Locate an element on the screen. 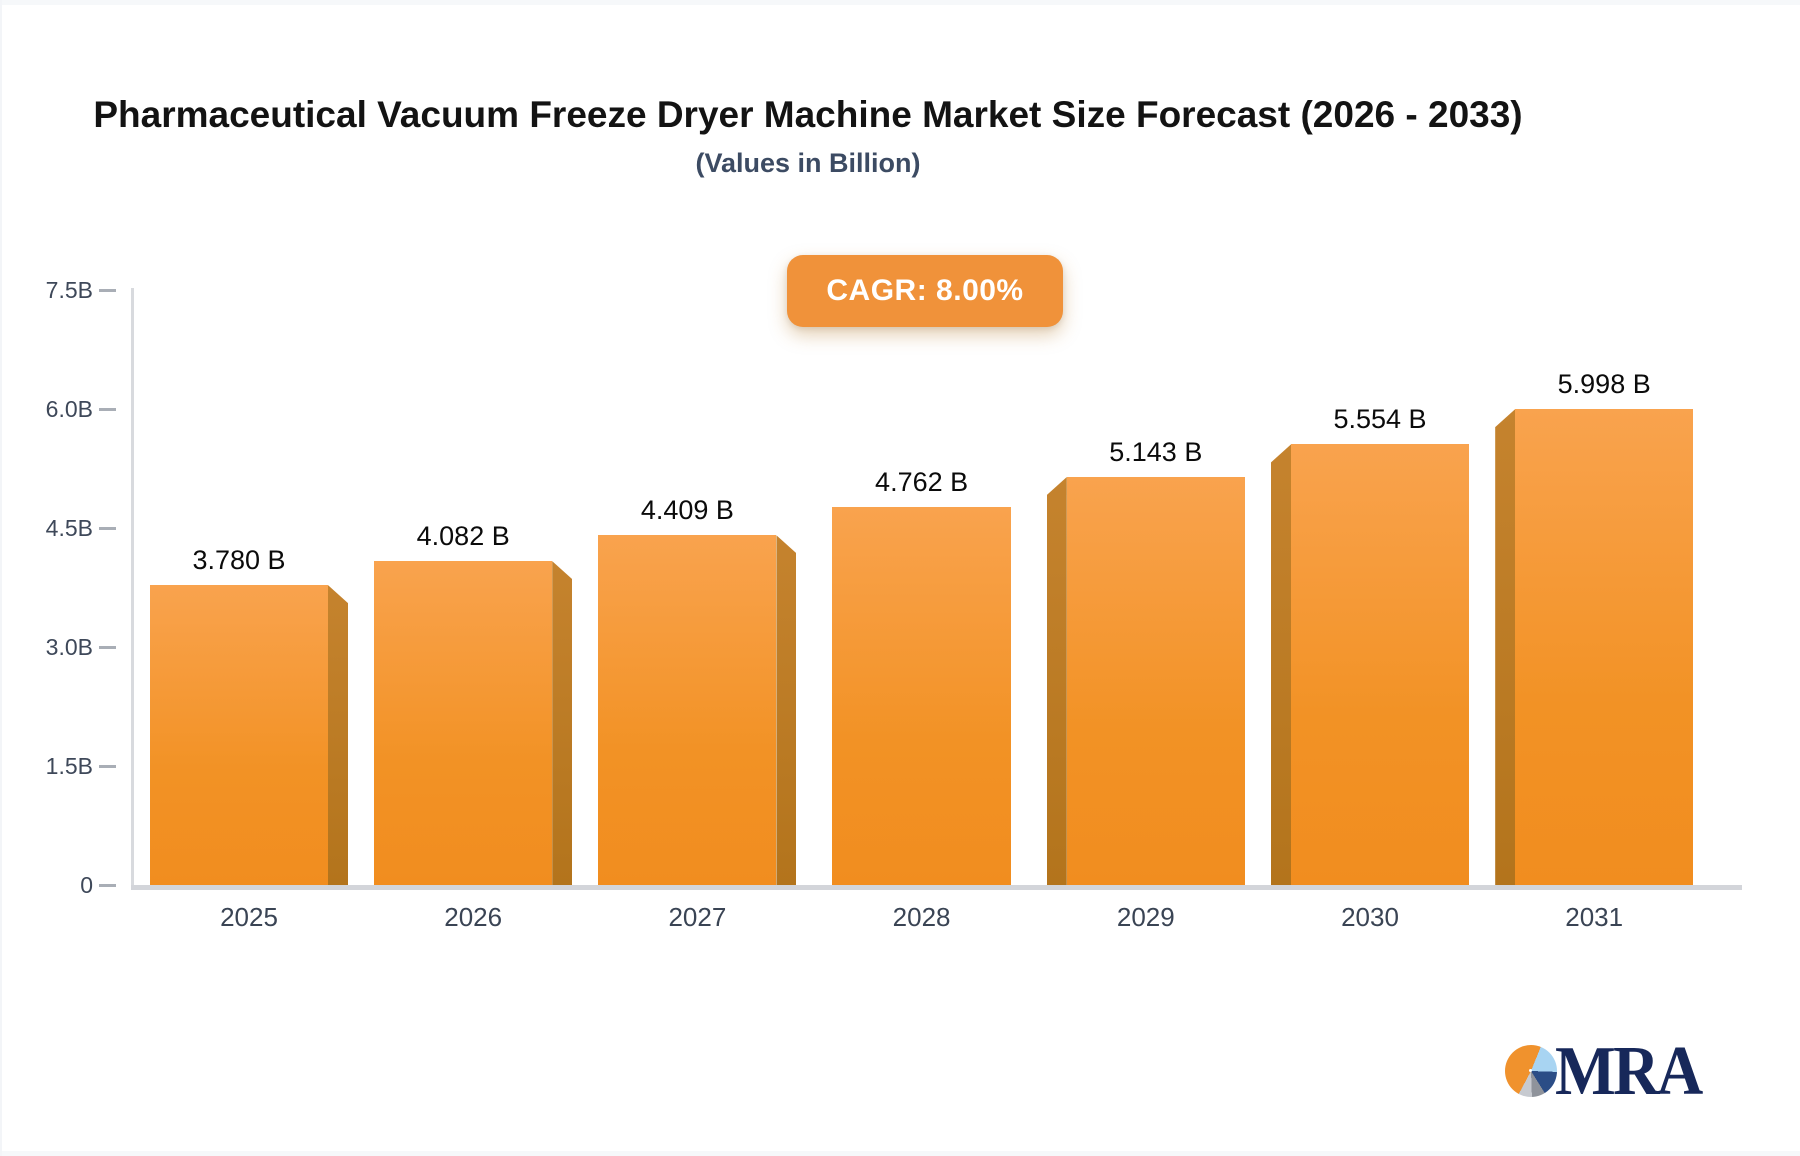 This screenshot has width=1800, height=1156. bottom-edge-strip is located at coordinates (900, 1153).